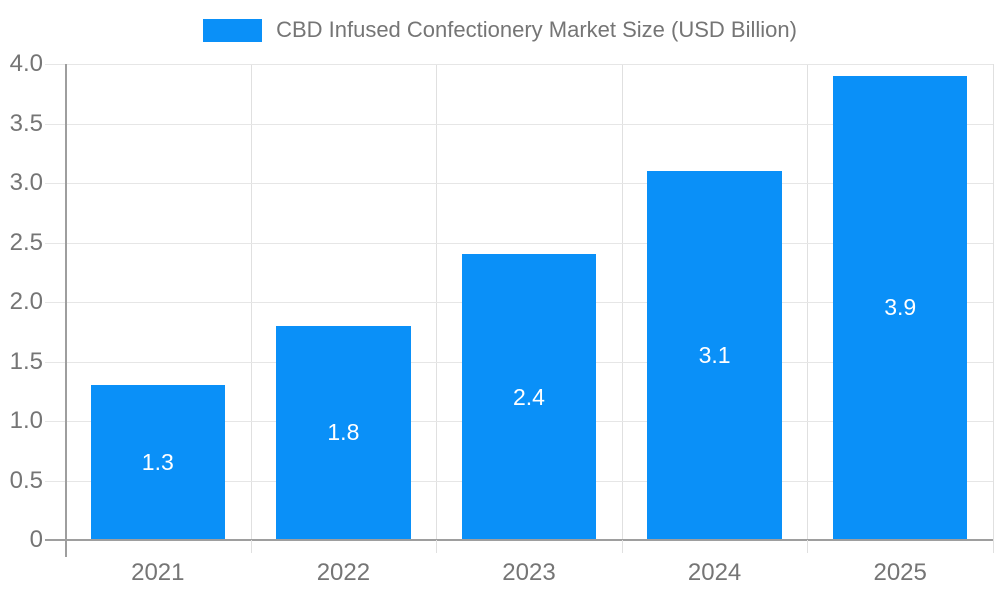 This screenshot has height=600, width=1000. Describe the element at coordinates (158, 572) in the screenshot. I see `x-tick-label: 2021` at that location.